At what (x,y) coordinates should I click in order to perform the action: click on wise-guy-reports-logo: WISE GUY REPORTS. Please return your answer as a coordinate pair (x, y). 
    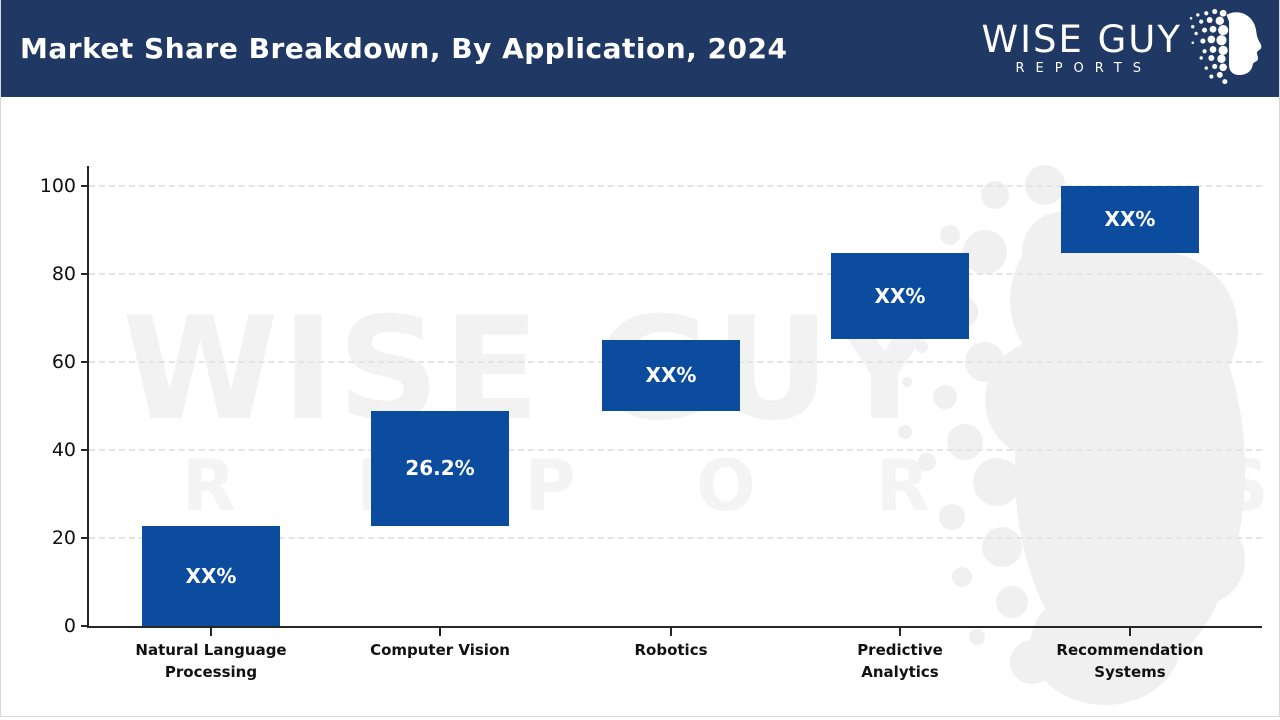
    Looking at the image, I should click on (1122, 49).